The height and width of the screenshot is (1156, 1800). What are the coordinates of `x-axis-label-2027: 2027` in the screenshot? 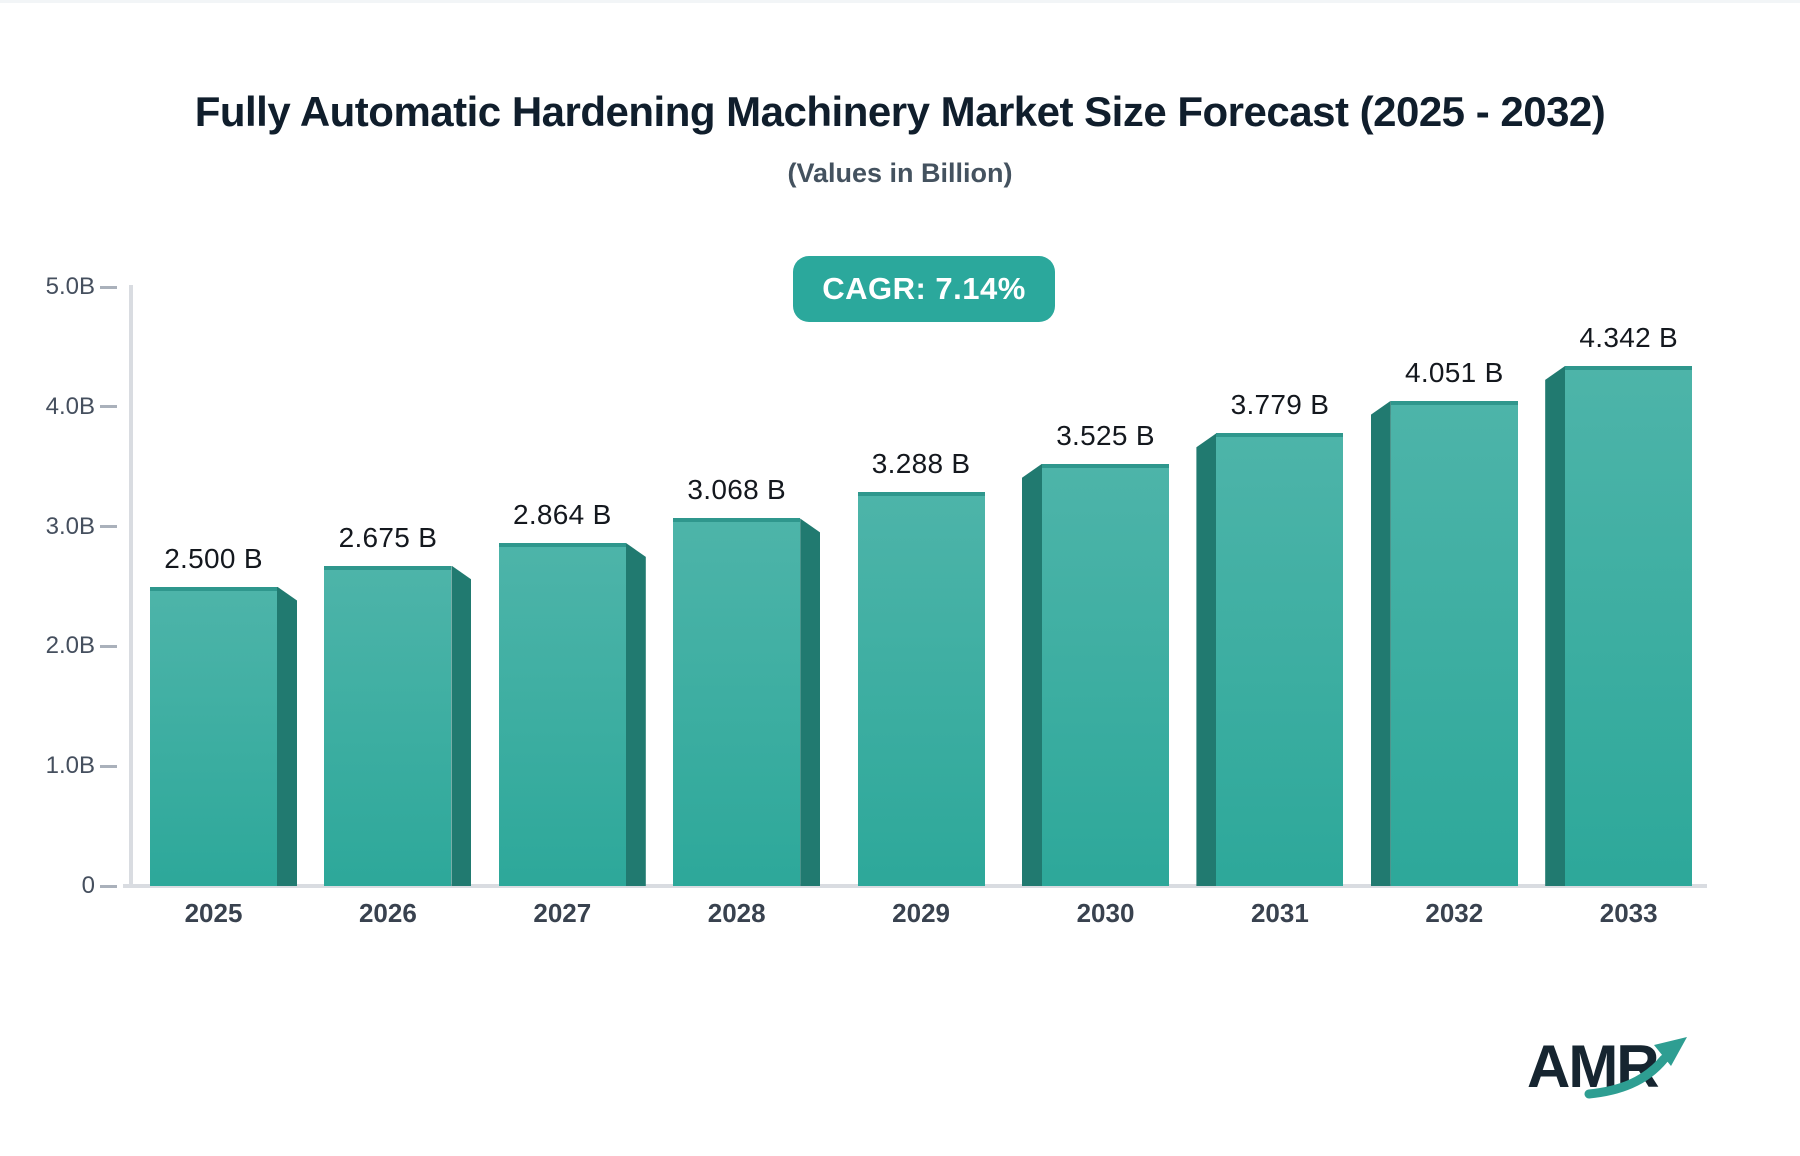 It's located at (562, 913).